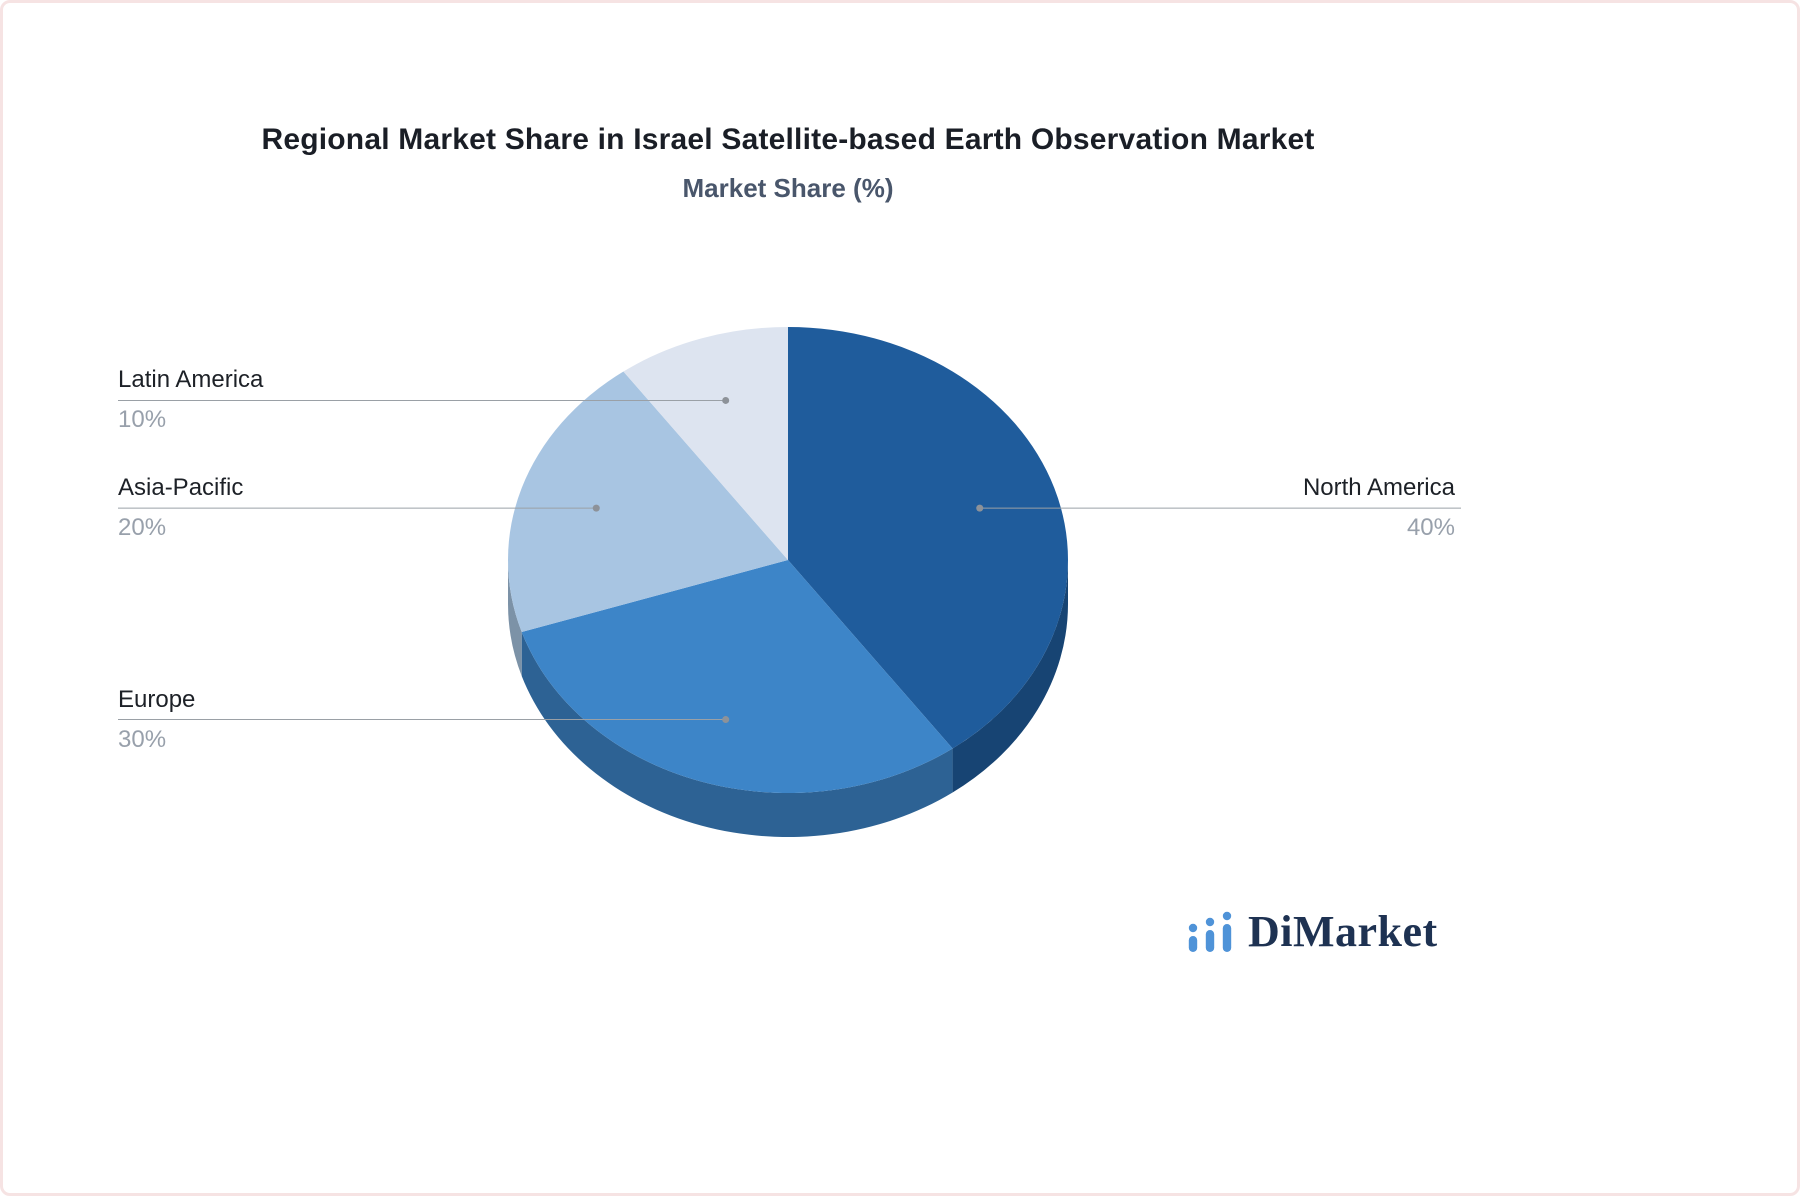  What do you see at coordinates (1010, 676) in the screenshot?
I see `pie-slice-north-america-side` at bounding box center [1010, 676].